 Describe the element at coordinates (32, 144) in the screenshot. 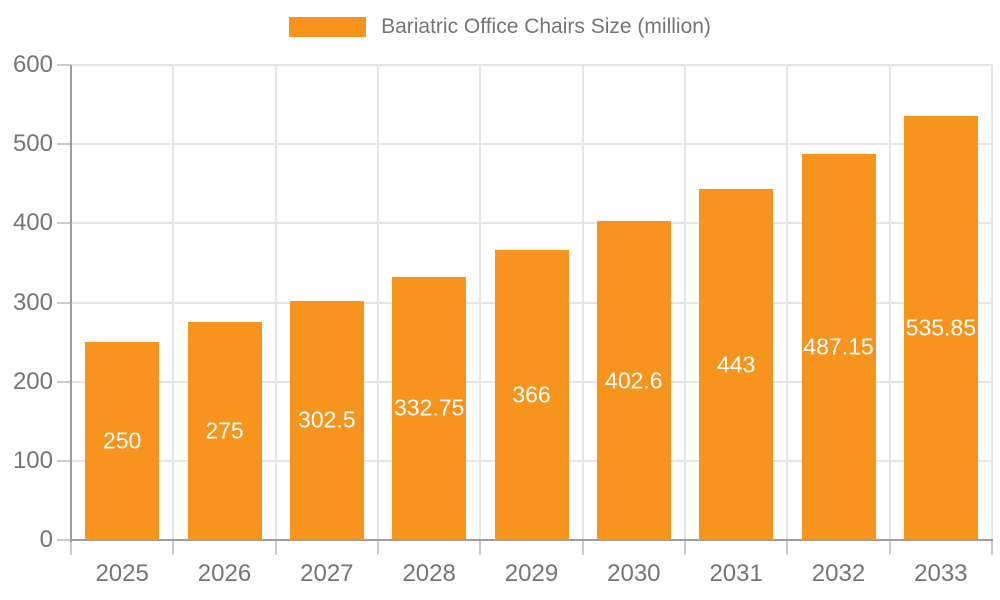

I see `y-tick-label: 500` at that location.